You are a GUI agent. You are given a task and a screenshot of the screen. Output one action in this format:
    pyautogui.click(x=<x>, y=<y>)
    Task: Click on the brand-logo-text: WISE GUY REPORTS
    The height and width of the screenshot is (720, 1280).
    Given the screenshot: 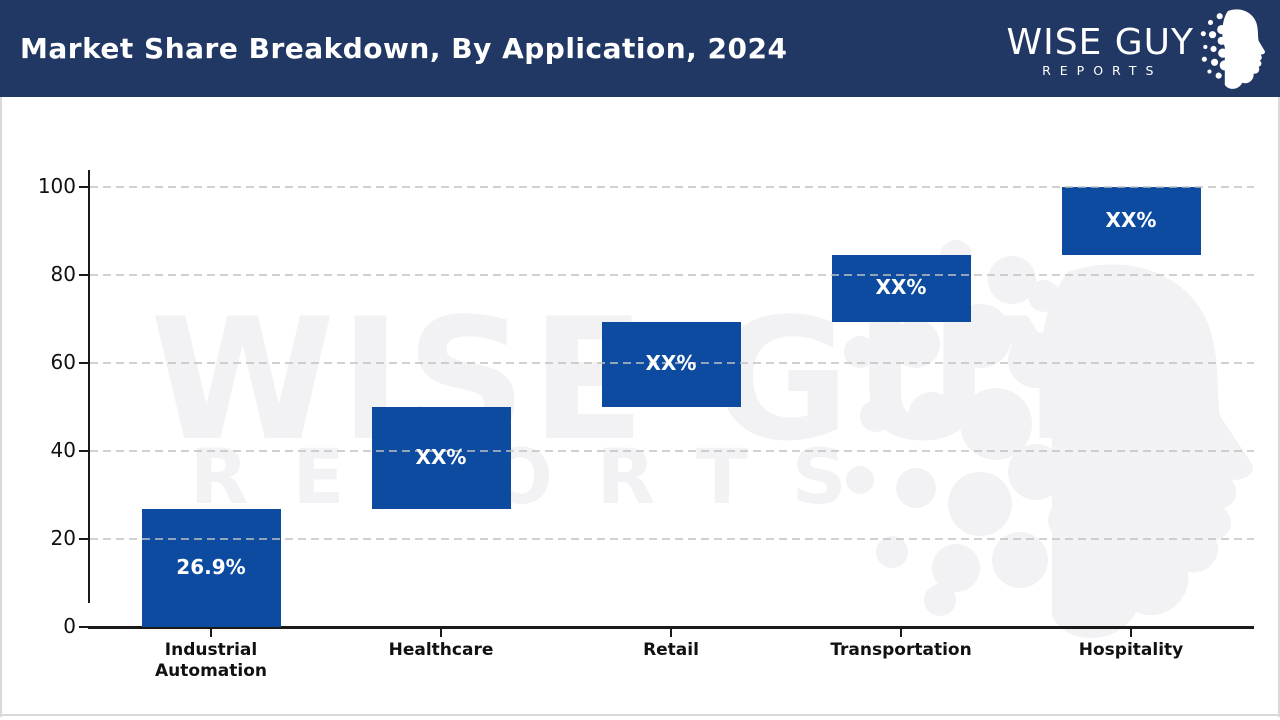 What is the action you would take?
    pyautogui.click(x=1100, y=50)
    